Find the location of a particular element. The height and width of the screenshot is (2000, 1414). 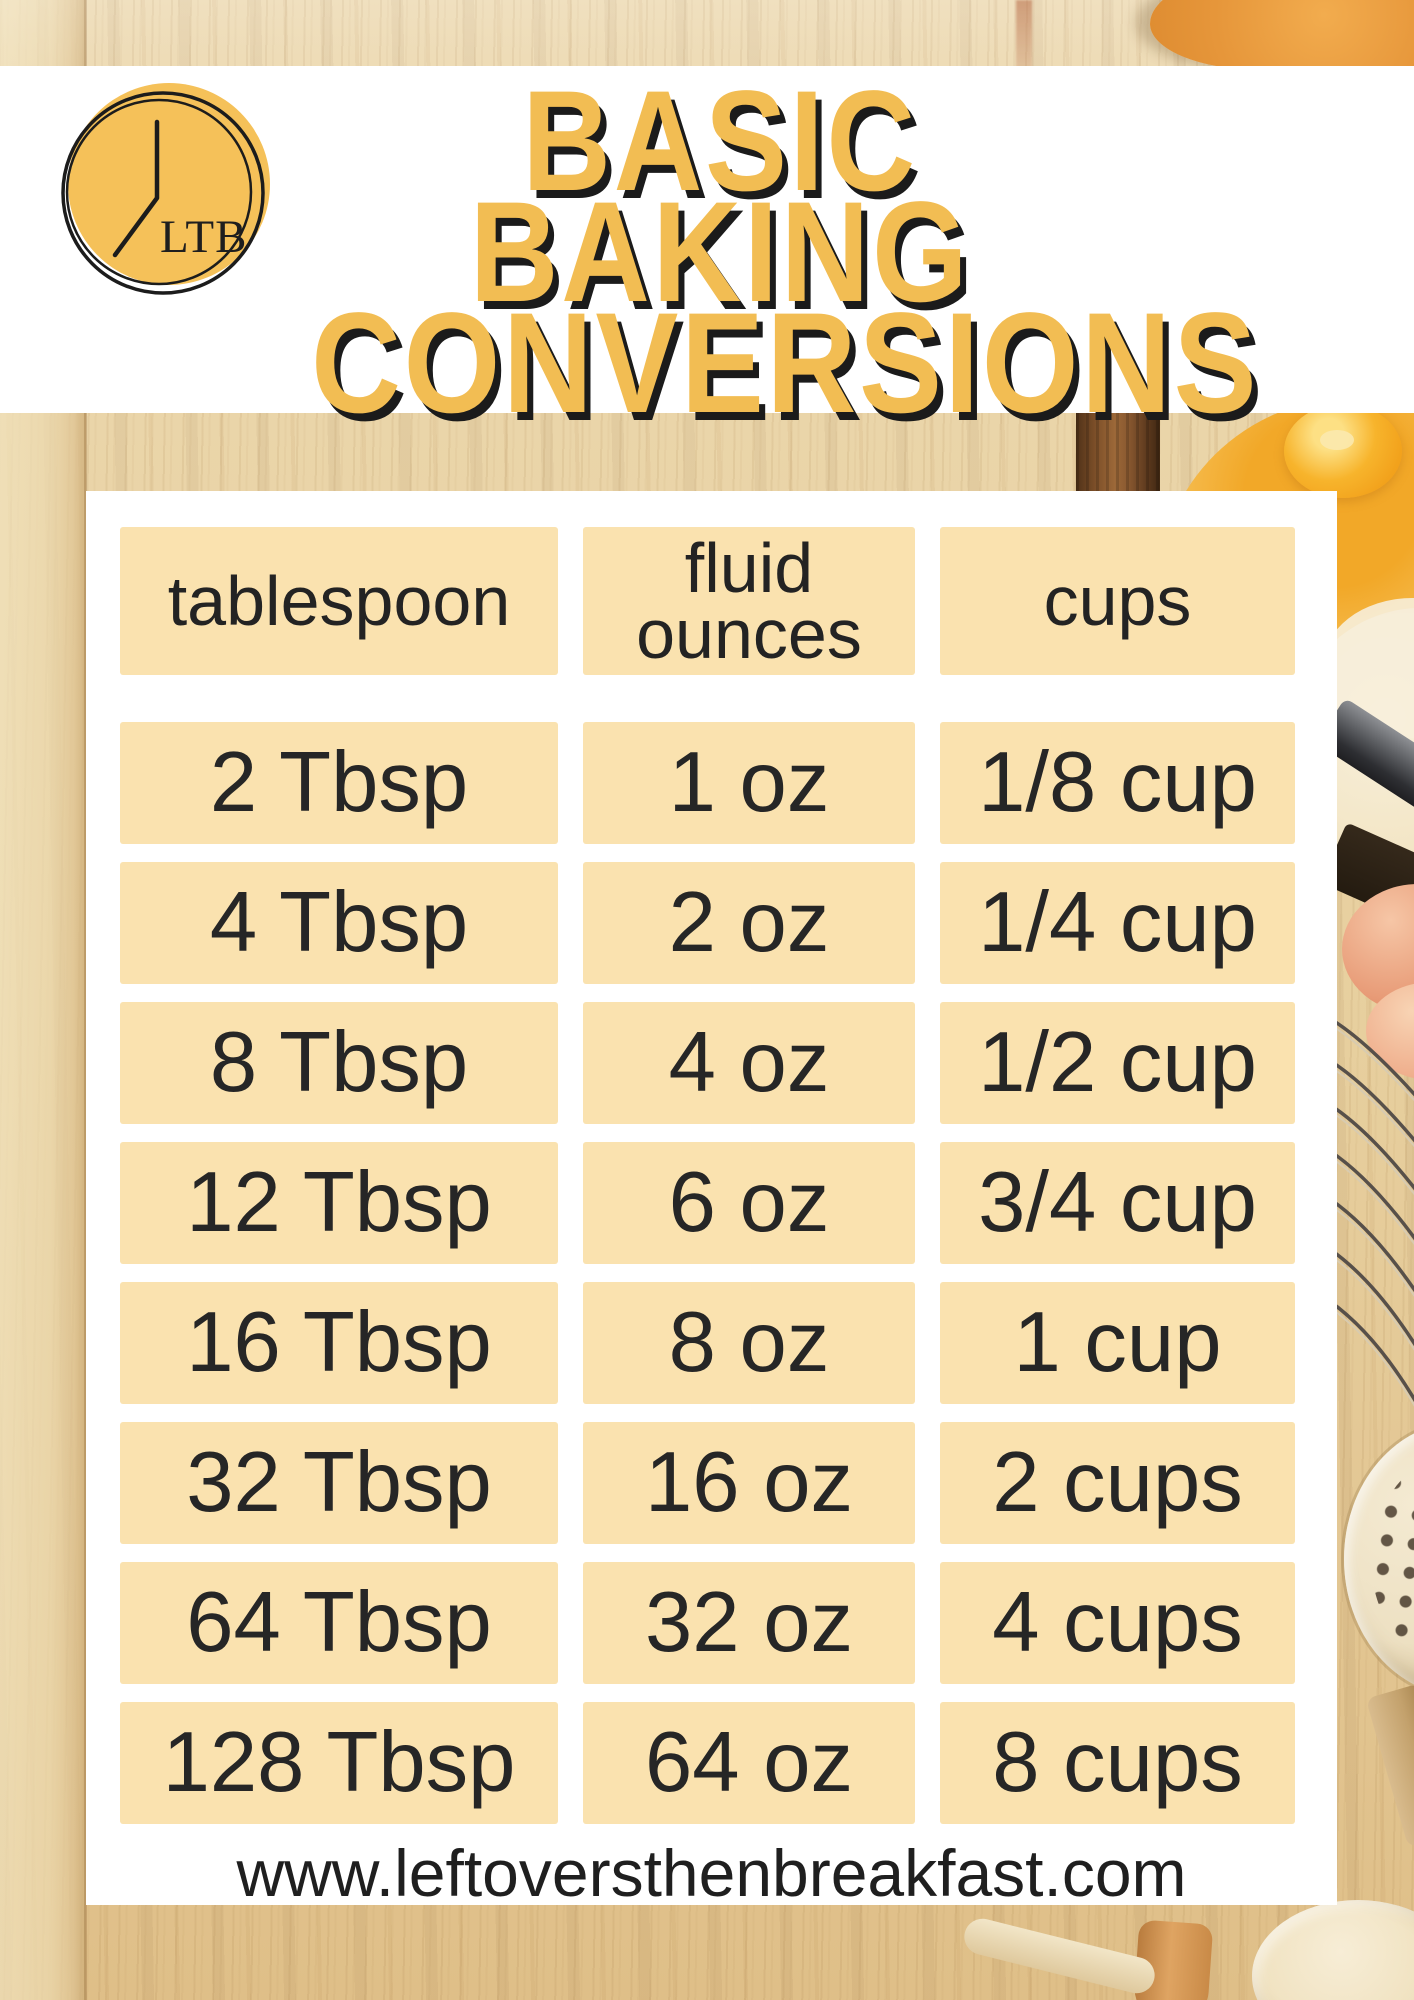

table-row: 12 Tbsp 6 oz 3/4 cup is located at coordinates (711, 1203).